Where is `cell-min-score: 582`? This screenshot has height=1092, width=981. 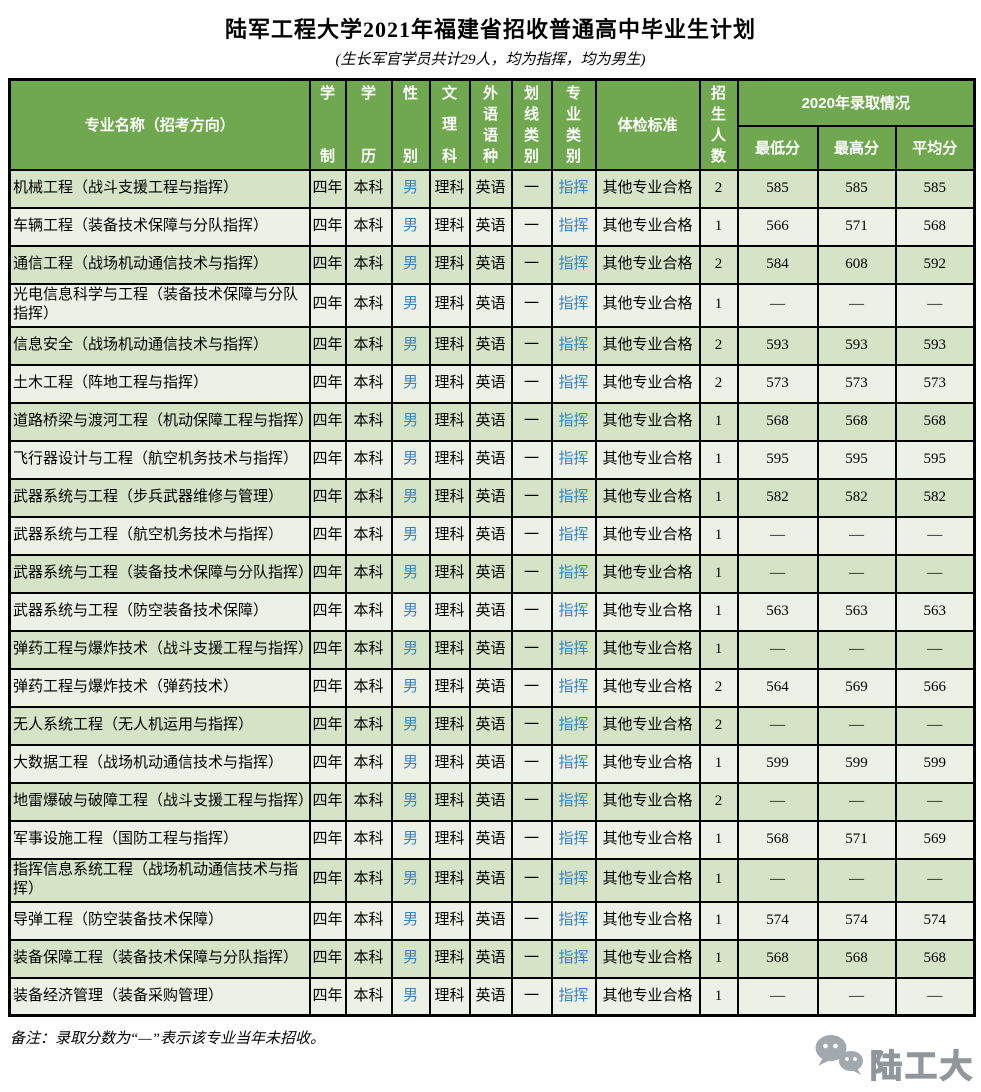
cell-min-score: 582 is located at coordinates (777, 497).